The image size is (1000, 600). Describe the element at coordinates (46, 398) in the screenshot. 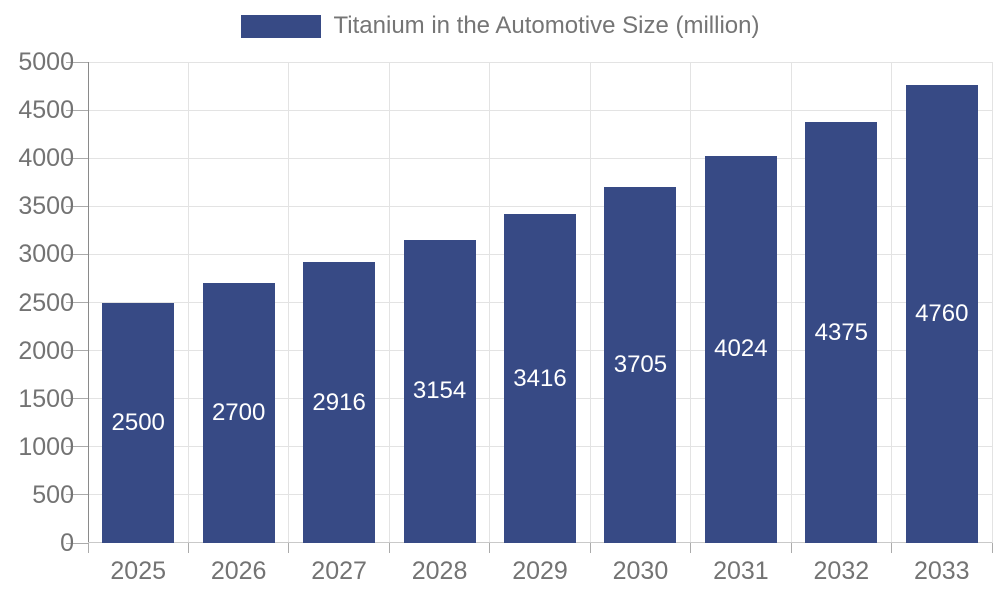

I see `y-axis-tick-label: 1500` at that location.